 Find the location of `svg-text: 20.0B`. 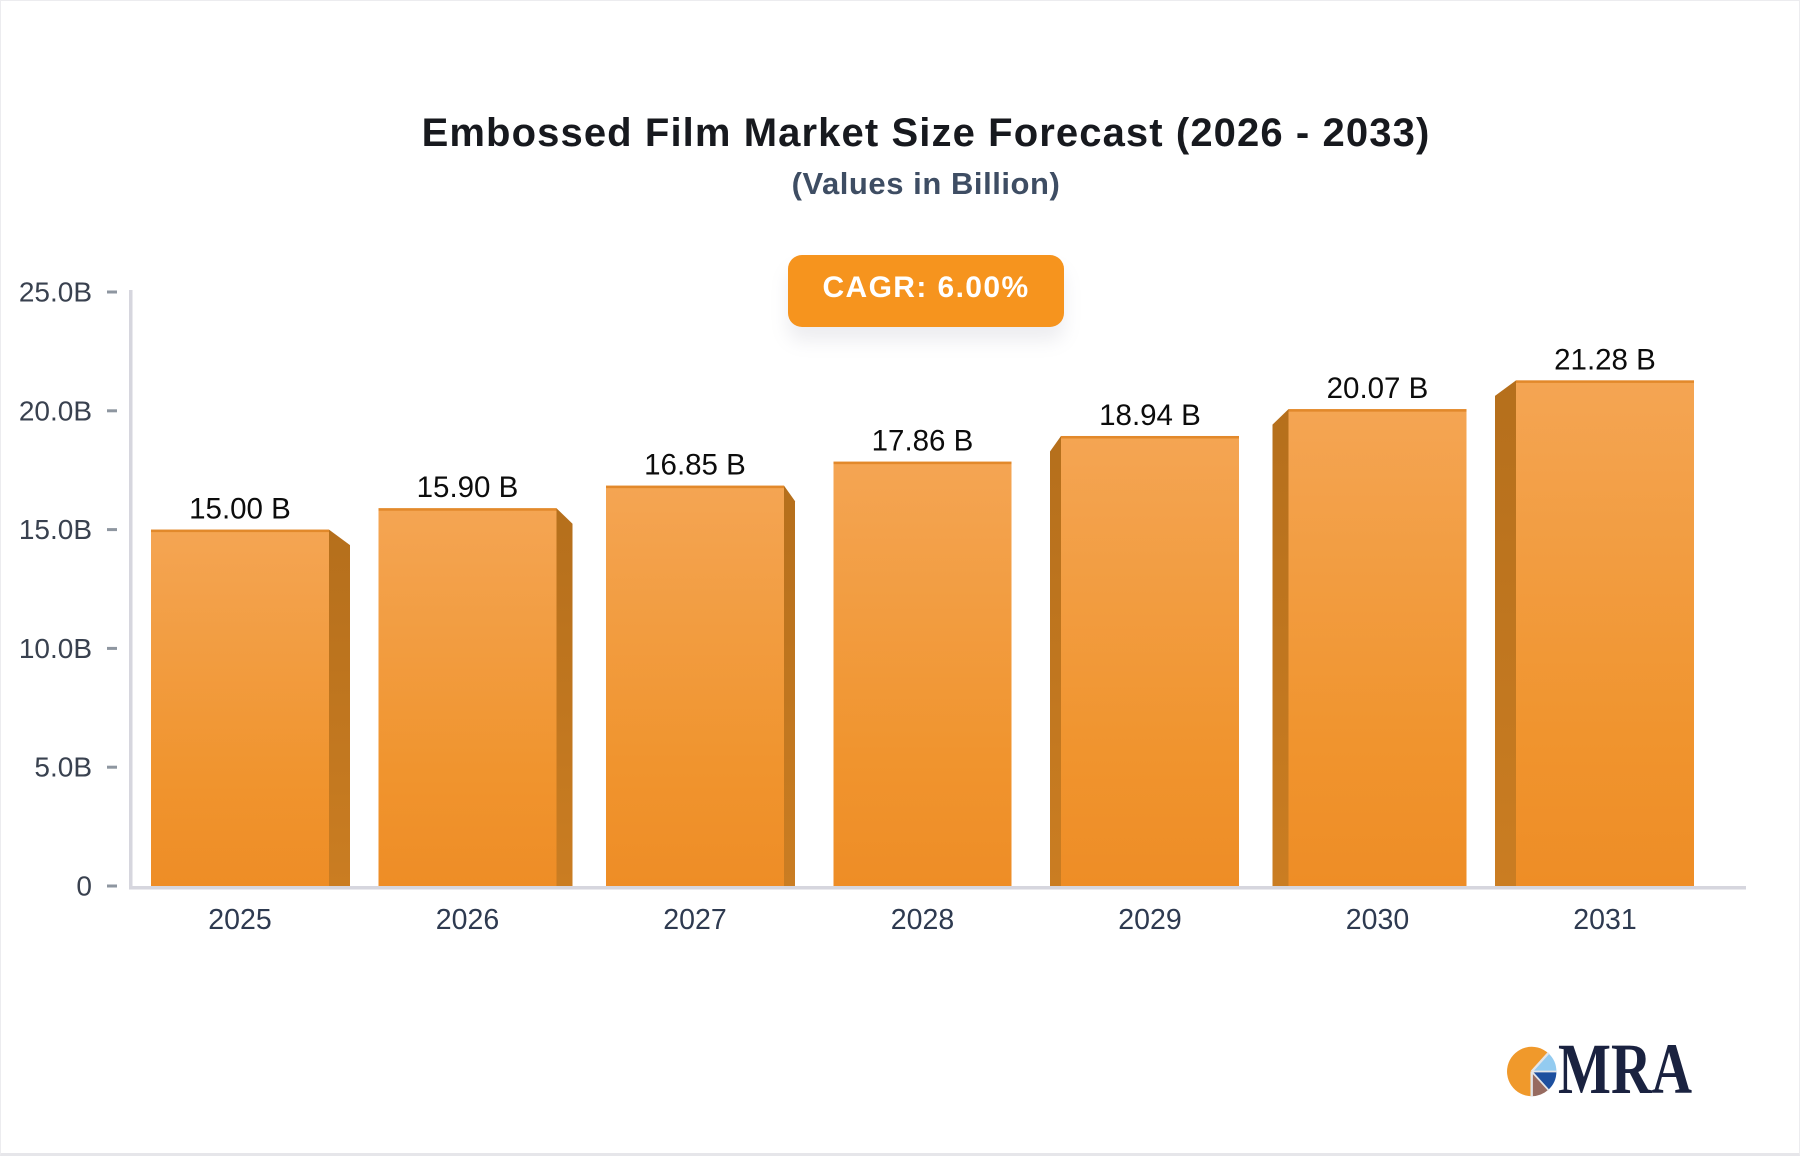

svg-text: 20.0B is located at coordinates (55, 410).